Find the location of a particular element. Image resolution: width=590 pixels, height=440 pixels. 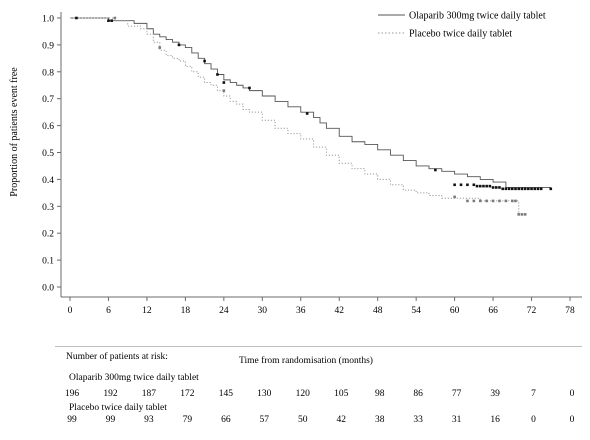

risk-count-placebo: 66 is located at coordinates (226, 420).